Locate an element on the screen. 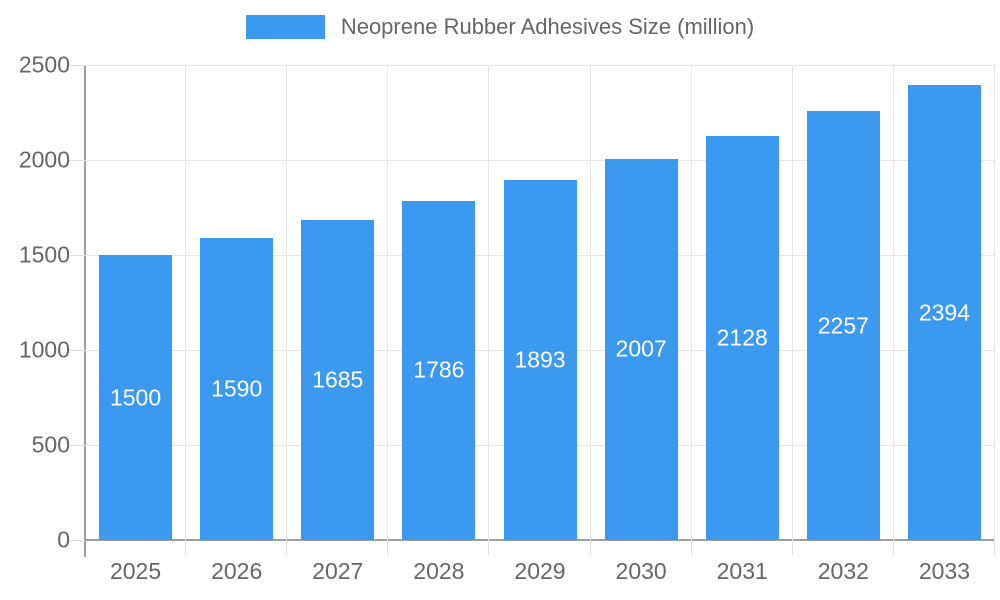 This screenshot has width=1000, height=600. bar: 2394 is located at coordinates (944, 312).